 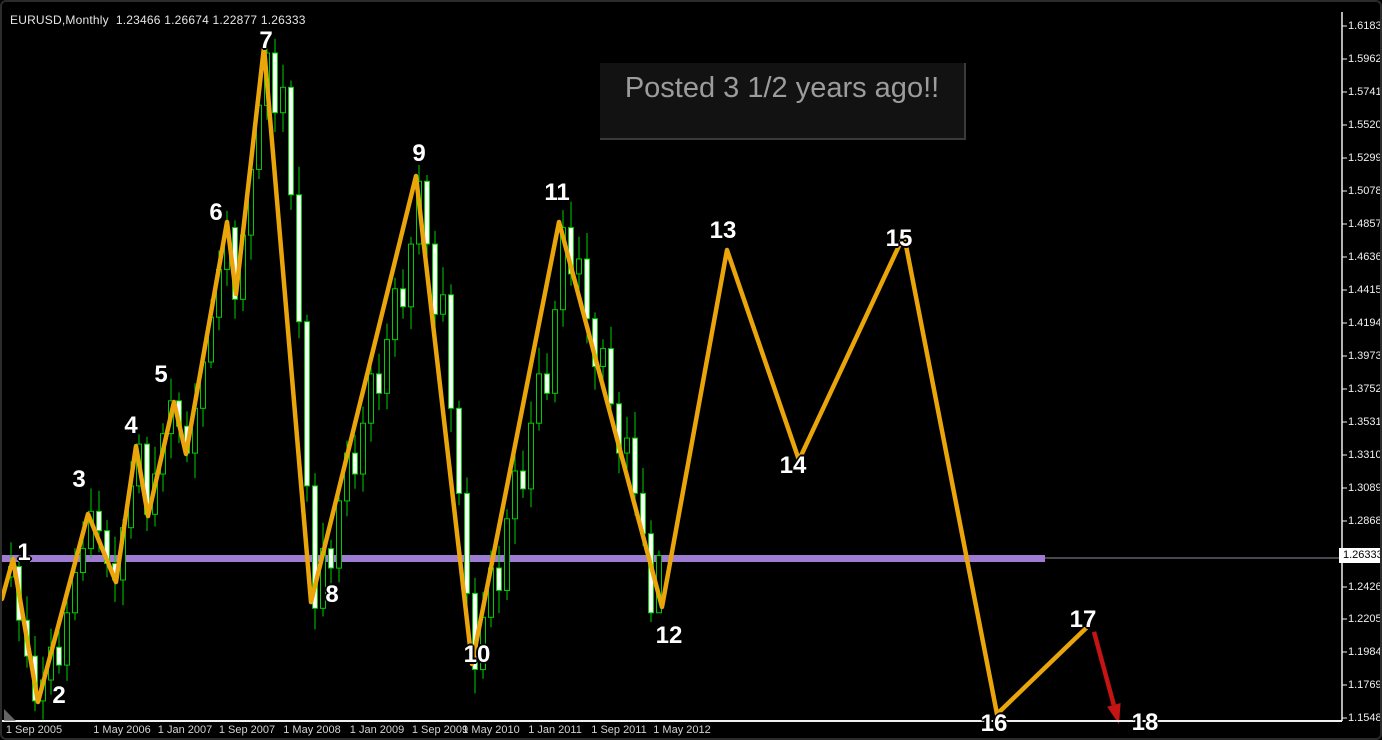 What do you see at coordinates (1145, 722) in the screenshot?
I see `pivot-label-18: 18` at bounding box center [1145, 722].